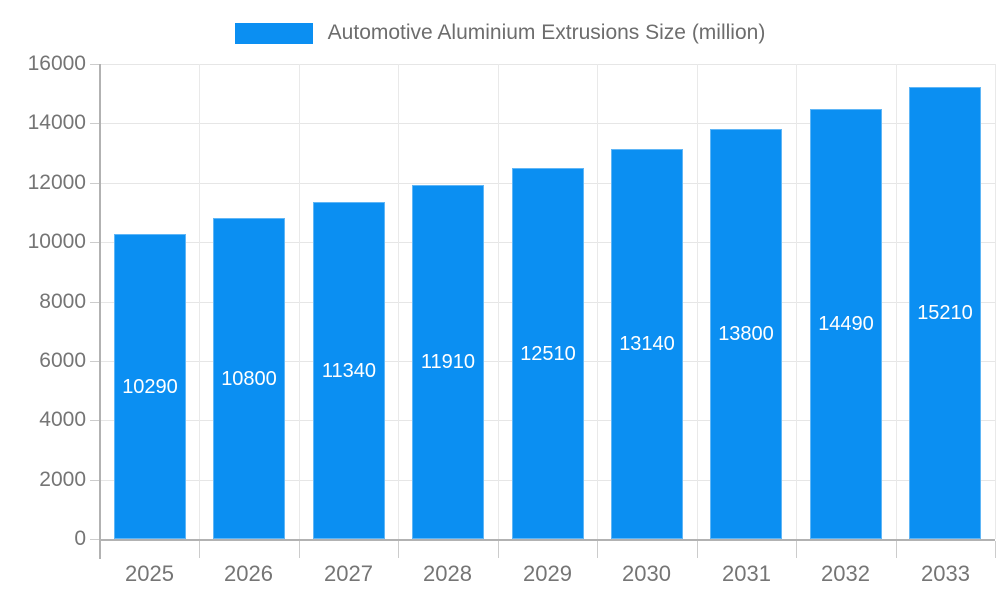  What do you see at coordinates (62, 360) in the screenshot?
I see `y-axis-tick-label: 6000` at bounding box center [62, 360].